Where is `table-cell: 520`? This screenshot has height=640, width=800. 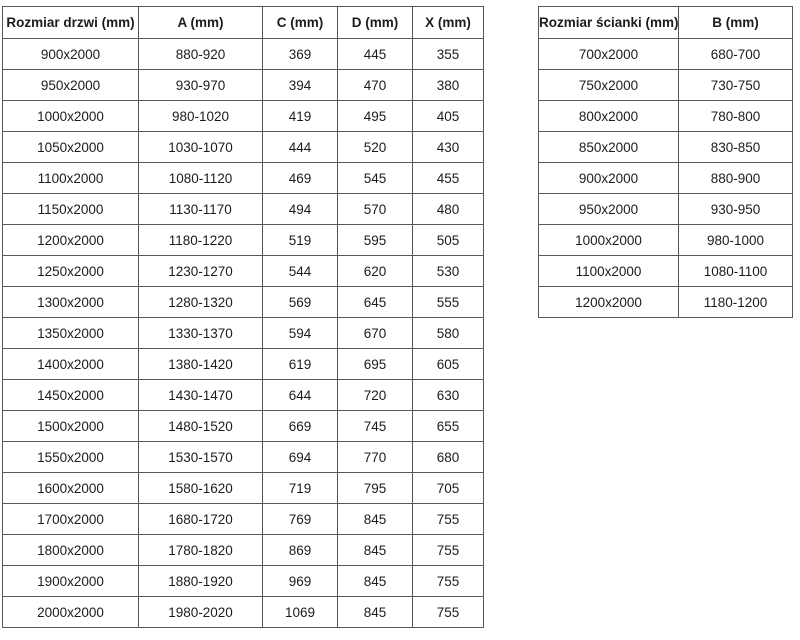 table-cell: 520 is located at coordinates (375, 147).